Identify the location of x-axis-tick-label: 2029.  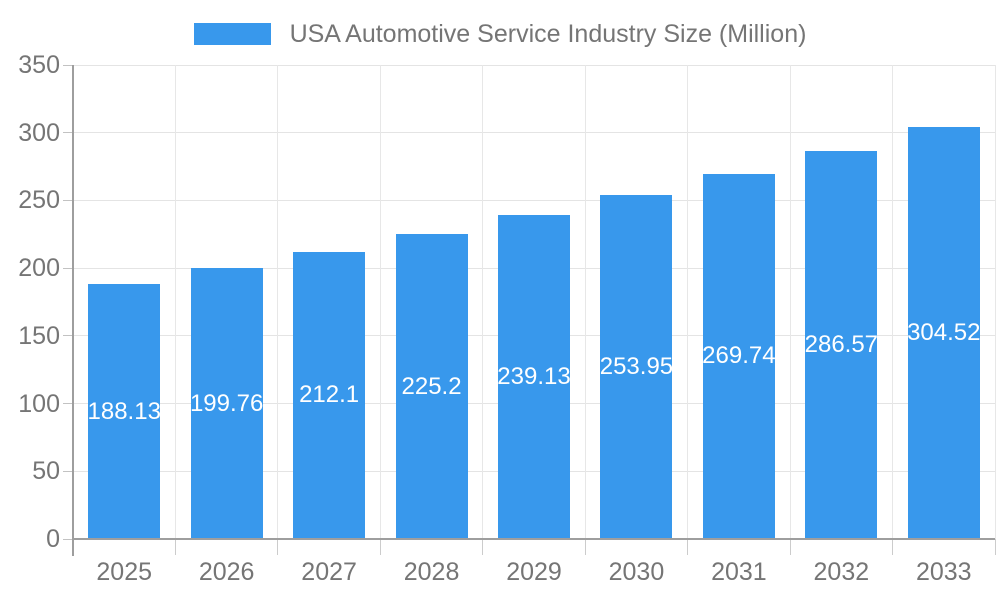
(534, 572).